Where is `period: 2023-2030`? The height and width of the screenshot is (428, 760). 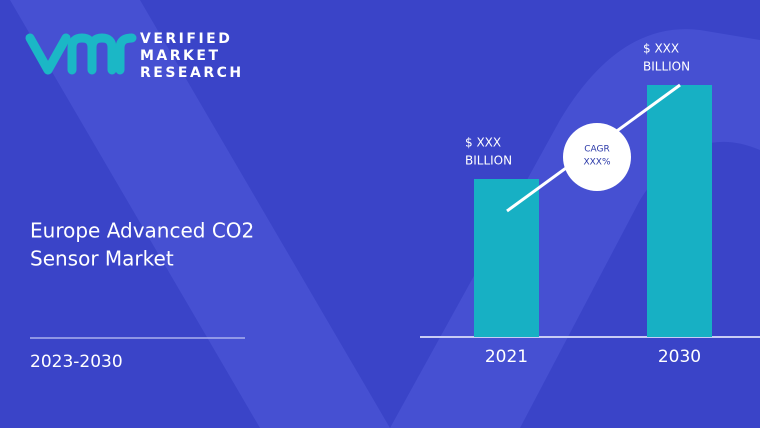
period: 2023-2030 is located at coordinates (76, 362).